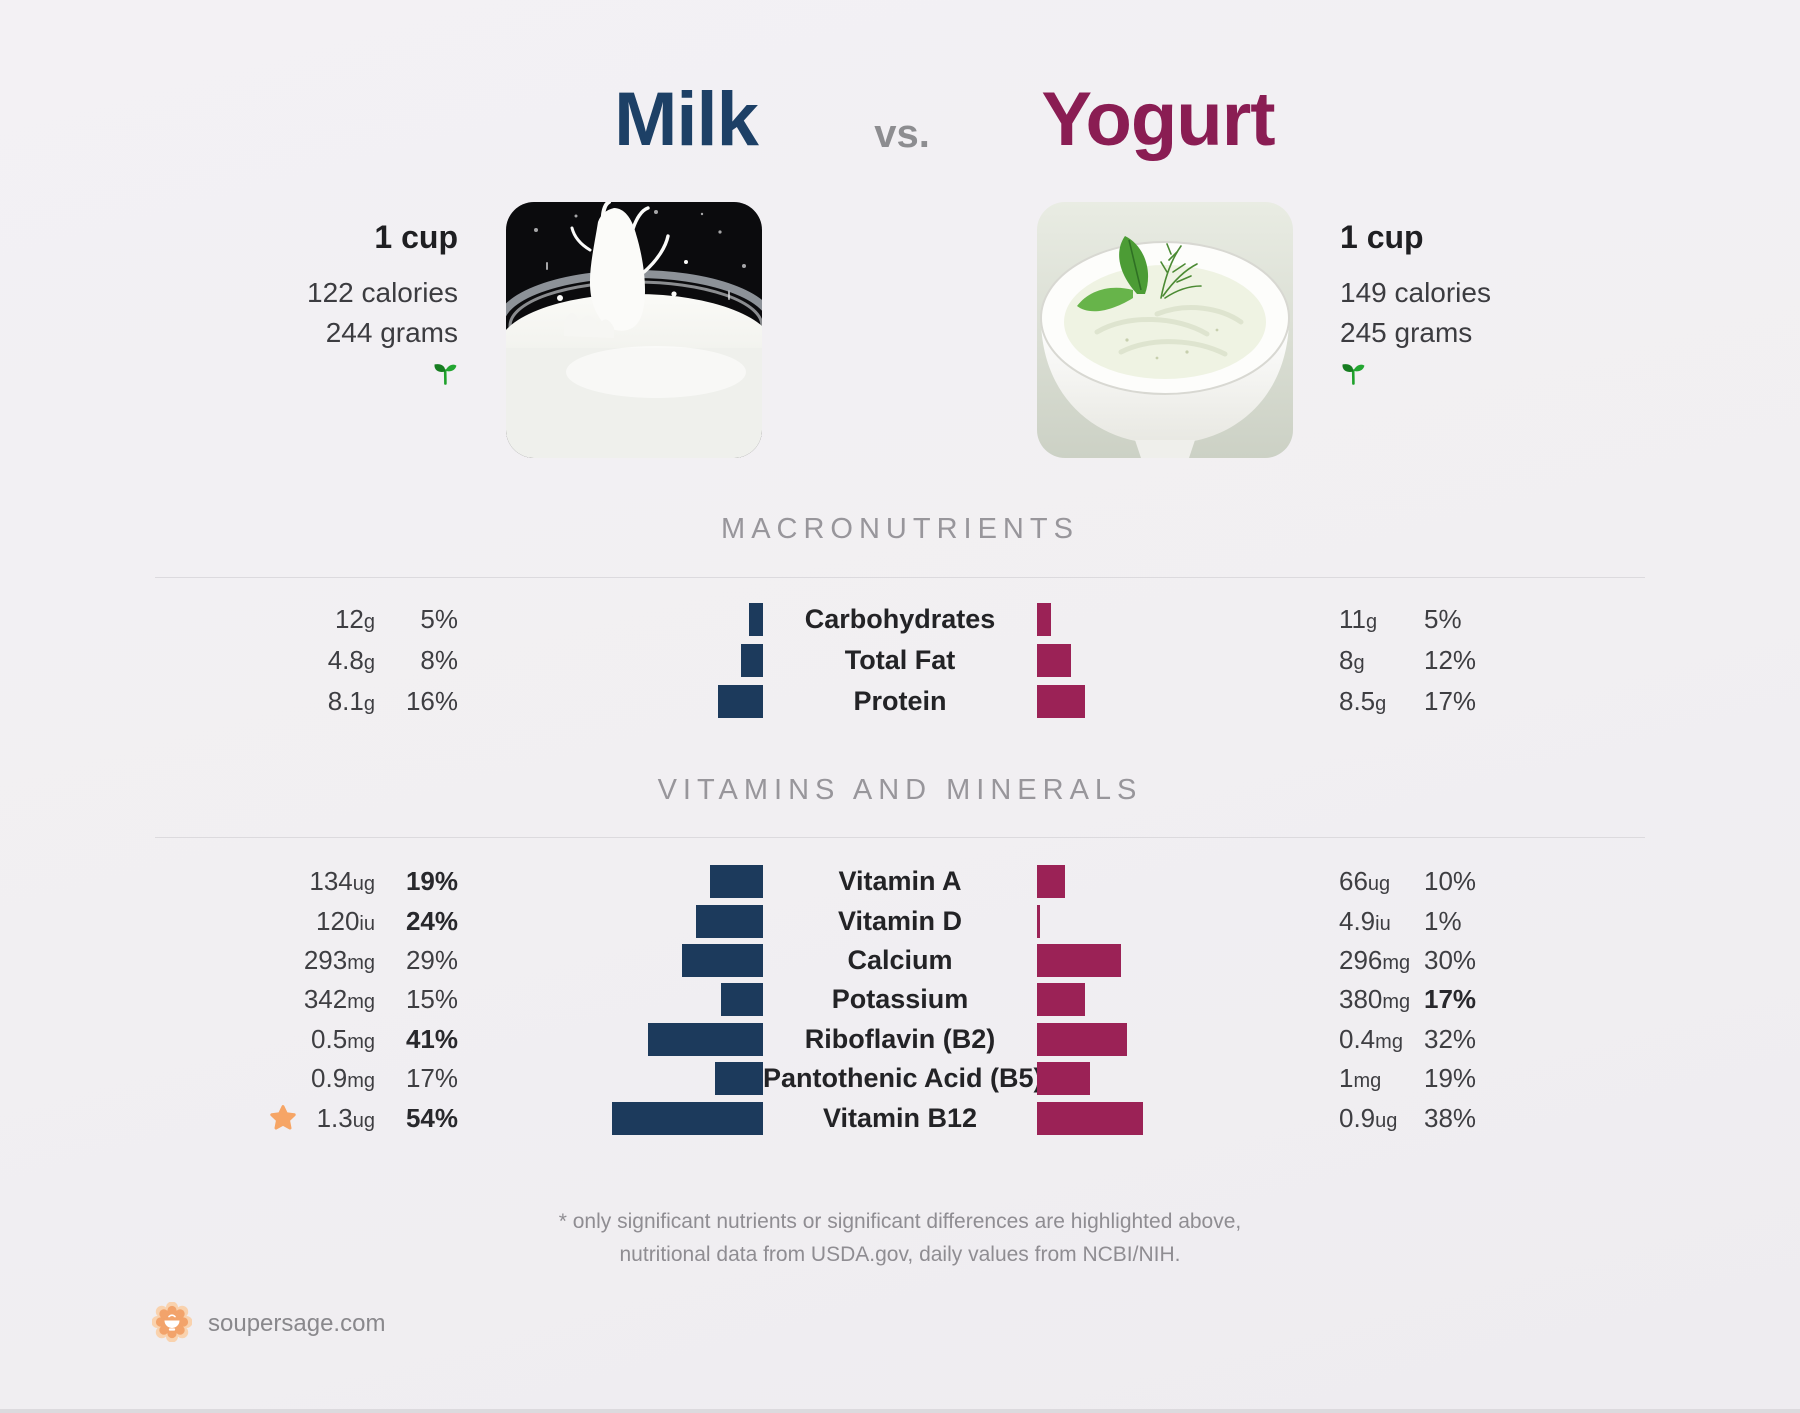  What do you see at coordinates (1365, 920) in the screenshot?
I see `yogurt-amount: 4.9 iu` at bounding box center [1365, 920].